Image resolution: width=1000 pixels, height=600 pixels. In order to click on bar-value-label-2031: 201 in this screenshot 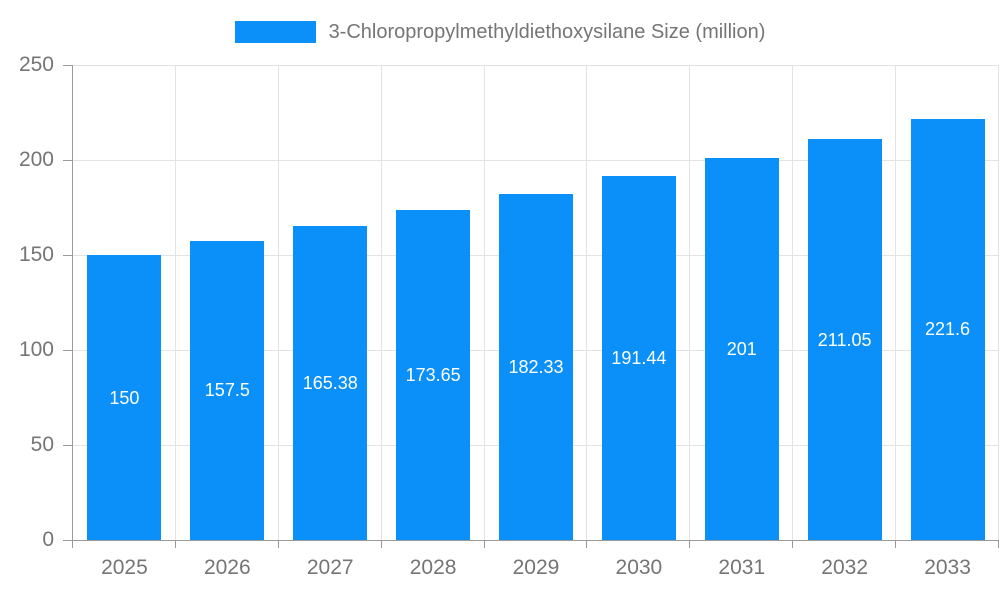, I will do `click(741, 349)`.